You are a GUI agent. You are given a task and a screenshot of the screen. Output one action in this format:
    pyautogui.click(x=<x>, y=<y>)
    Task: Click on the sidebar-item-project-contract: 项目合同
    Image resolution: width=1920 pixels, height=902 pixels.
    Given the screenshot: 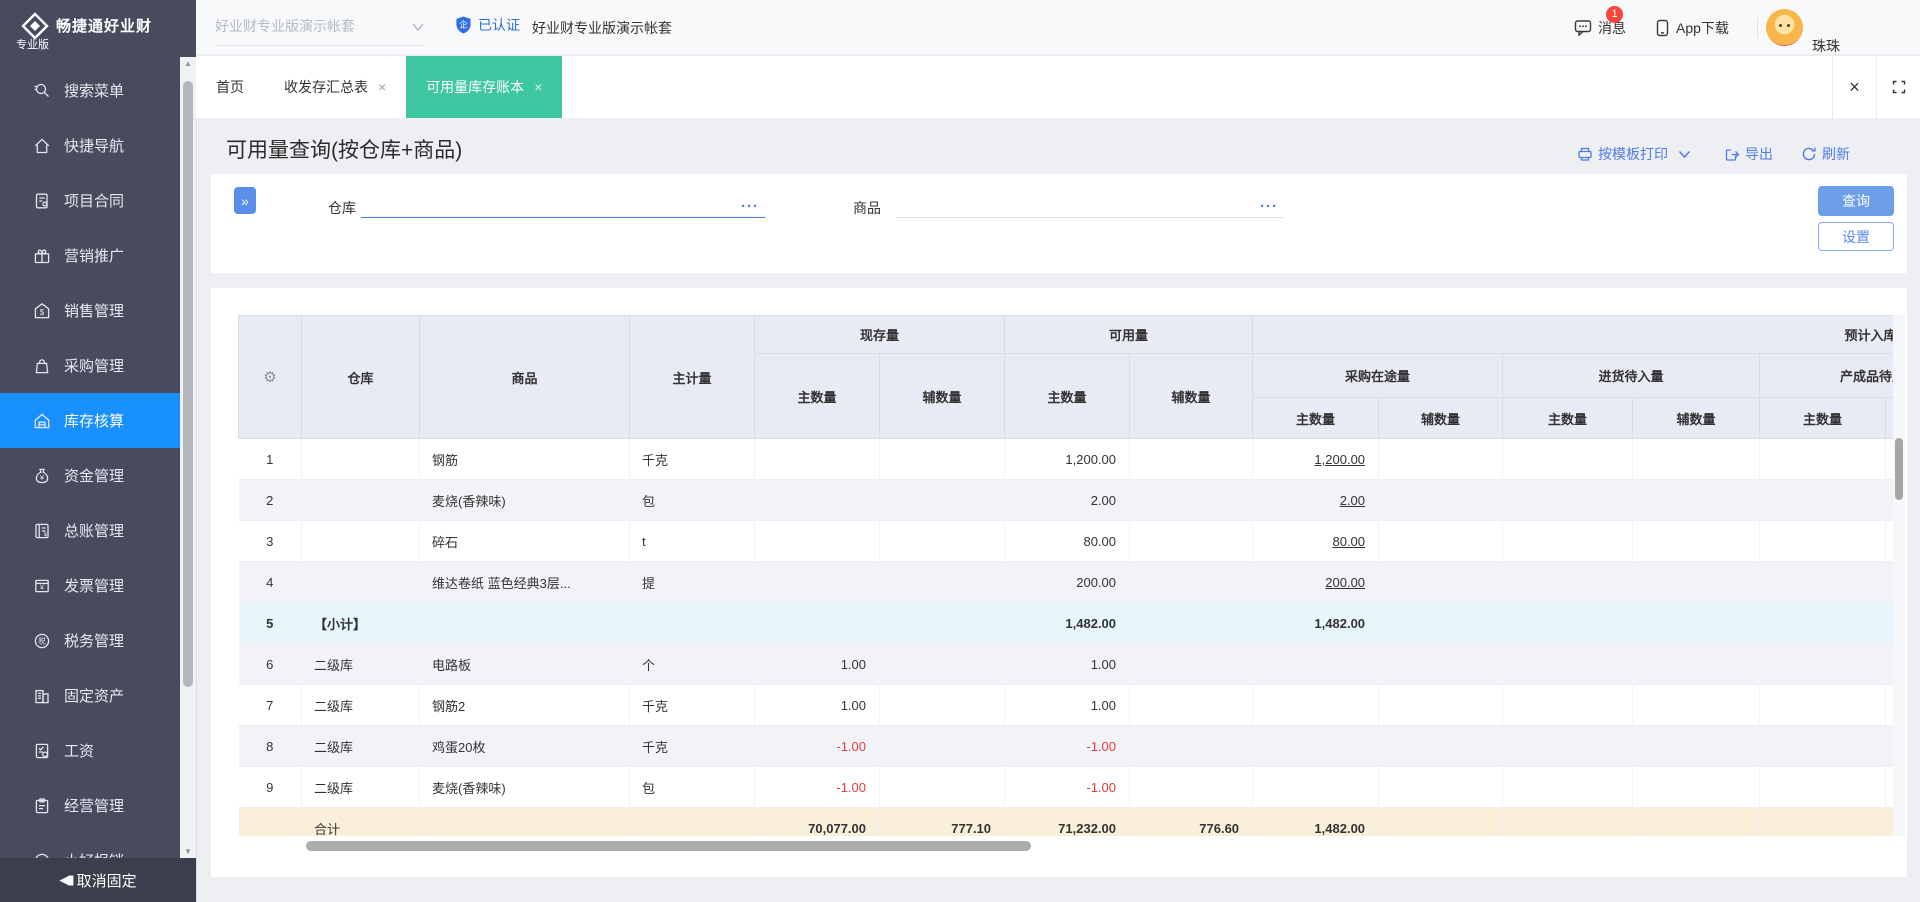 What is the action you would take?
    pyautogui.click(x=98, y=200)
    